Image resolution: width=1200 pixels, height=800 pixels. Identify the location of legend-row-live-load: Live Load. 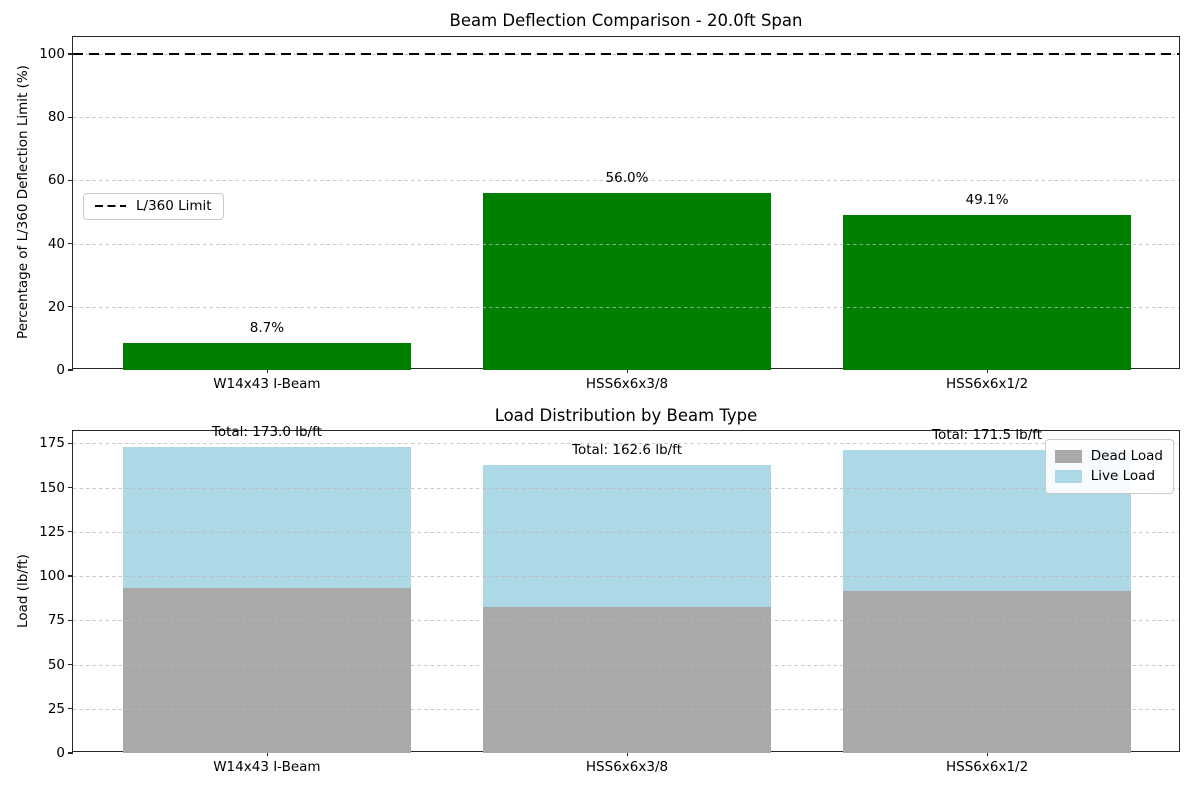
(1108, 476).